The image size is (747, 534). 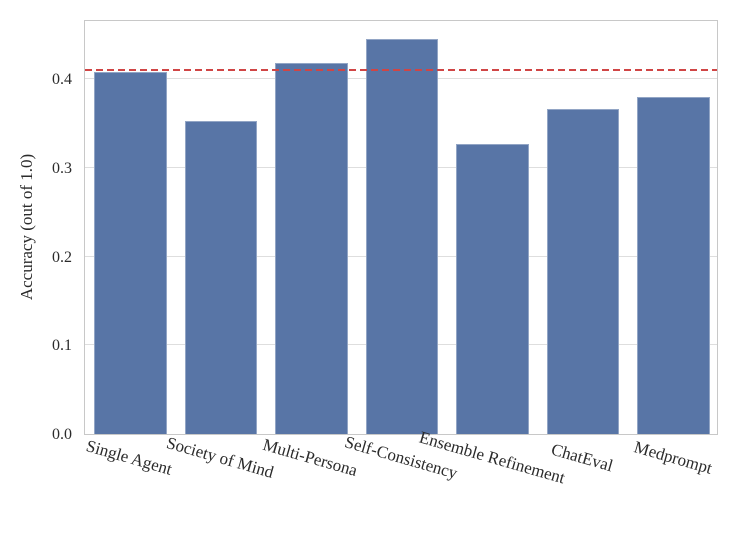 What do you see at coordinates (62, 257) in the screenshot?
I see `y-tick-label: 0.2` at bounding box center [62, 257].